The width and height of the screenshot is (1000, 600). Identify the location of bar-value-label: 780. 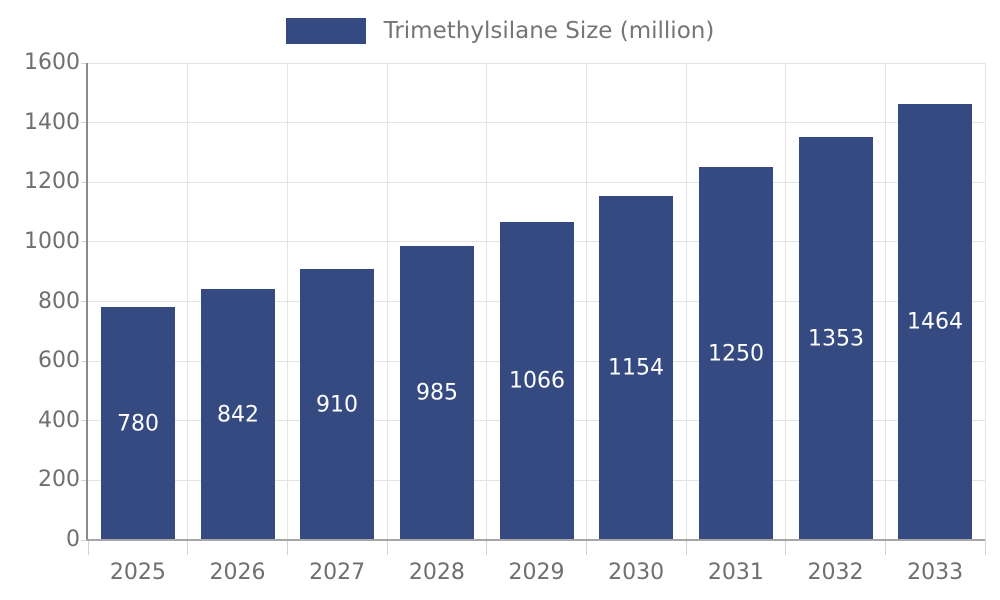
(138, 423).